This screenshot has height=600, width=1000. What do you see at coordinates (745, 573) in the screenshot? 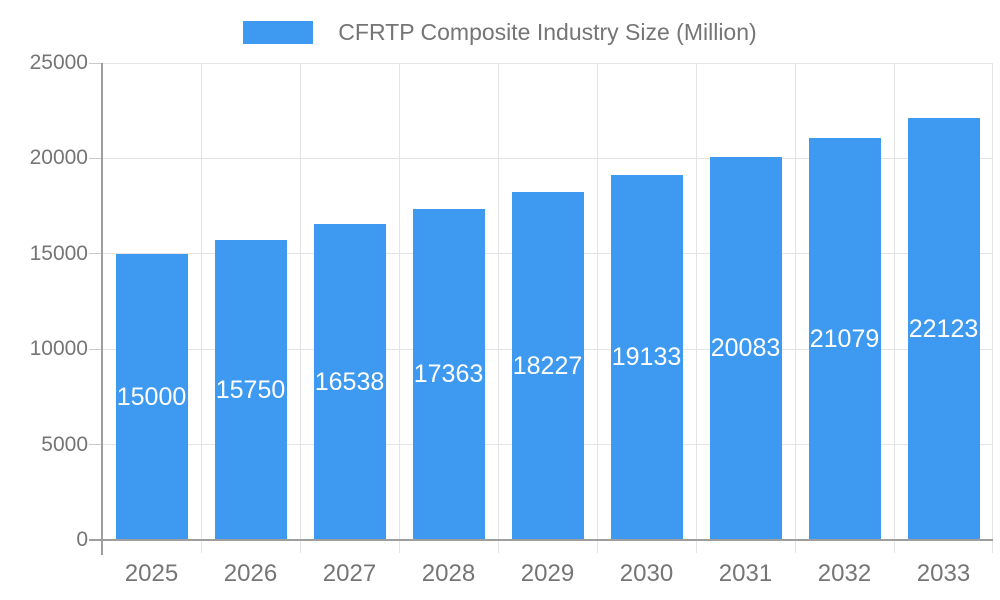
I see `x-axis-label: 2031` at bounding box center [745, 573].